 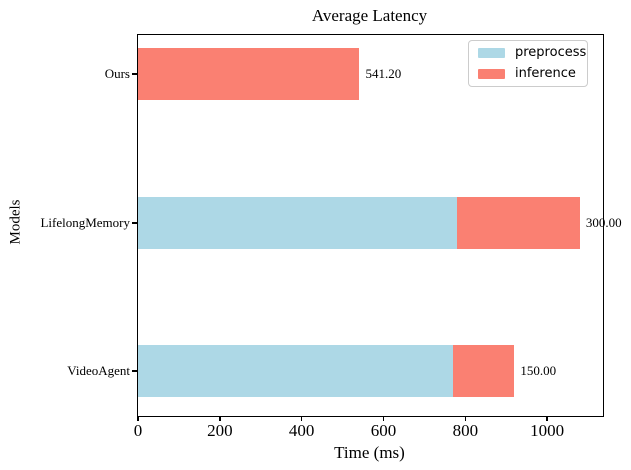 I want to click on category-label-lifelongmemory: LifelongMemory, so click(x=85, y=222).